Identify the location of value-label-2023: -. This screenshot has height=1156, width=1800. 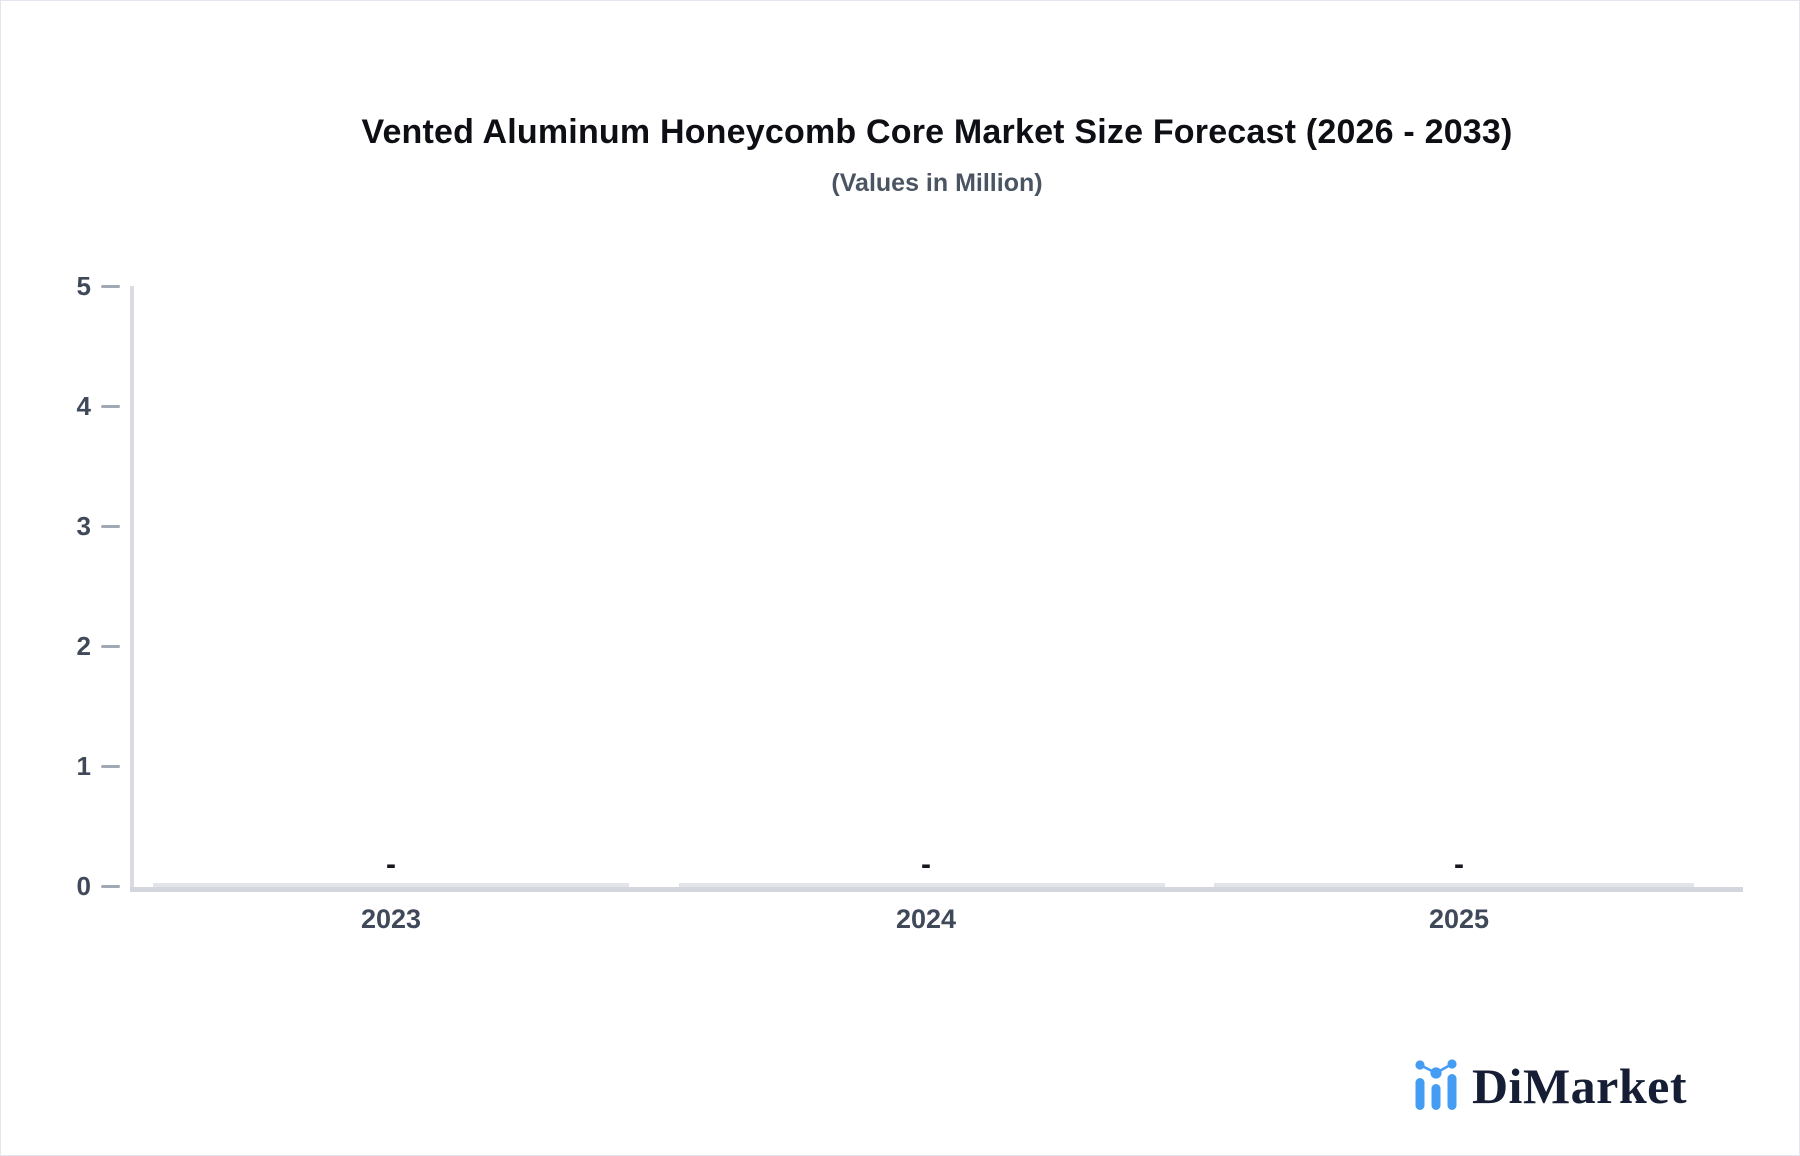
(391, 864).